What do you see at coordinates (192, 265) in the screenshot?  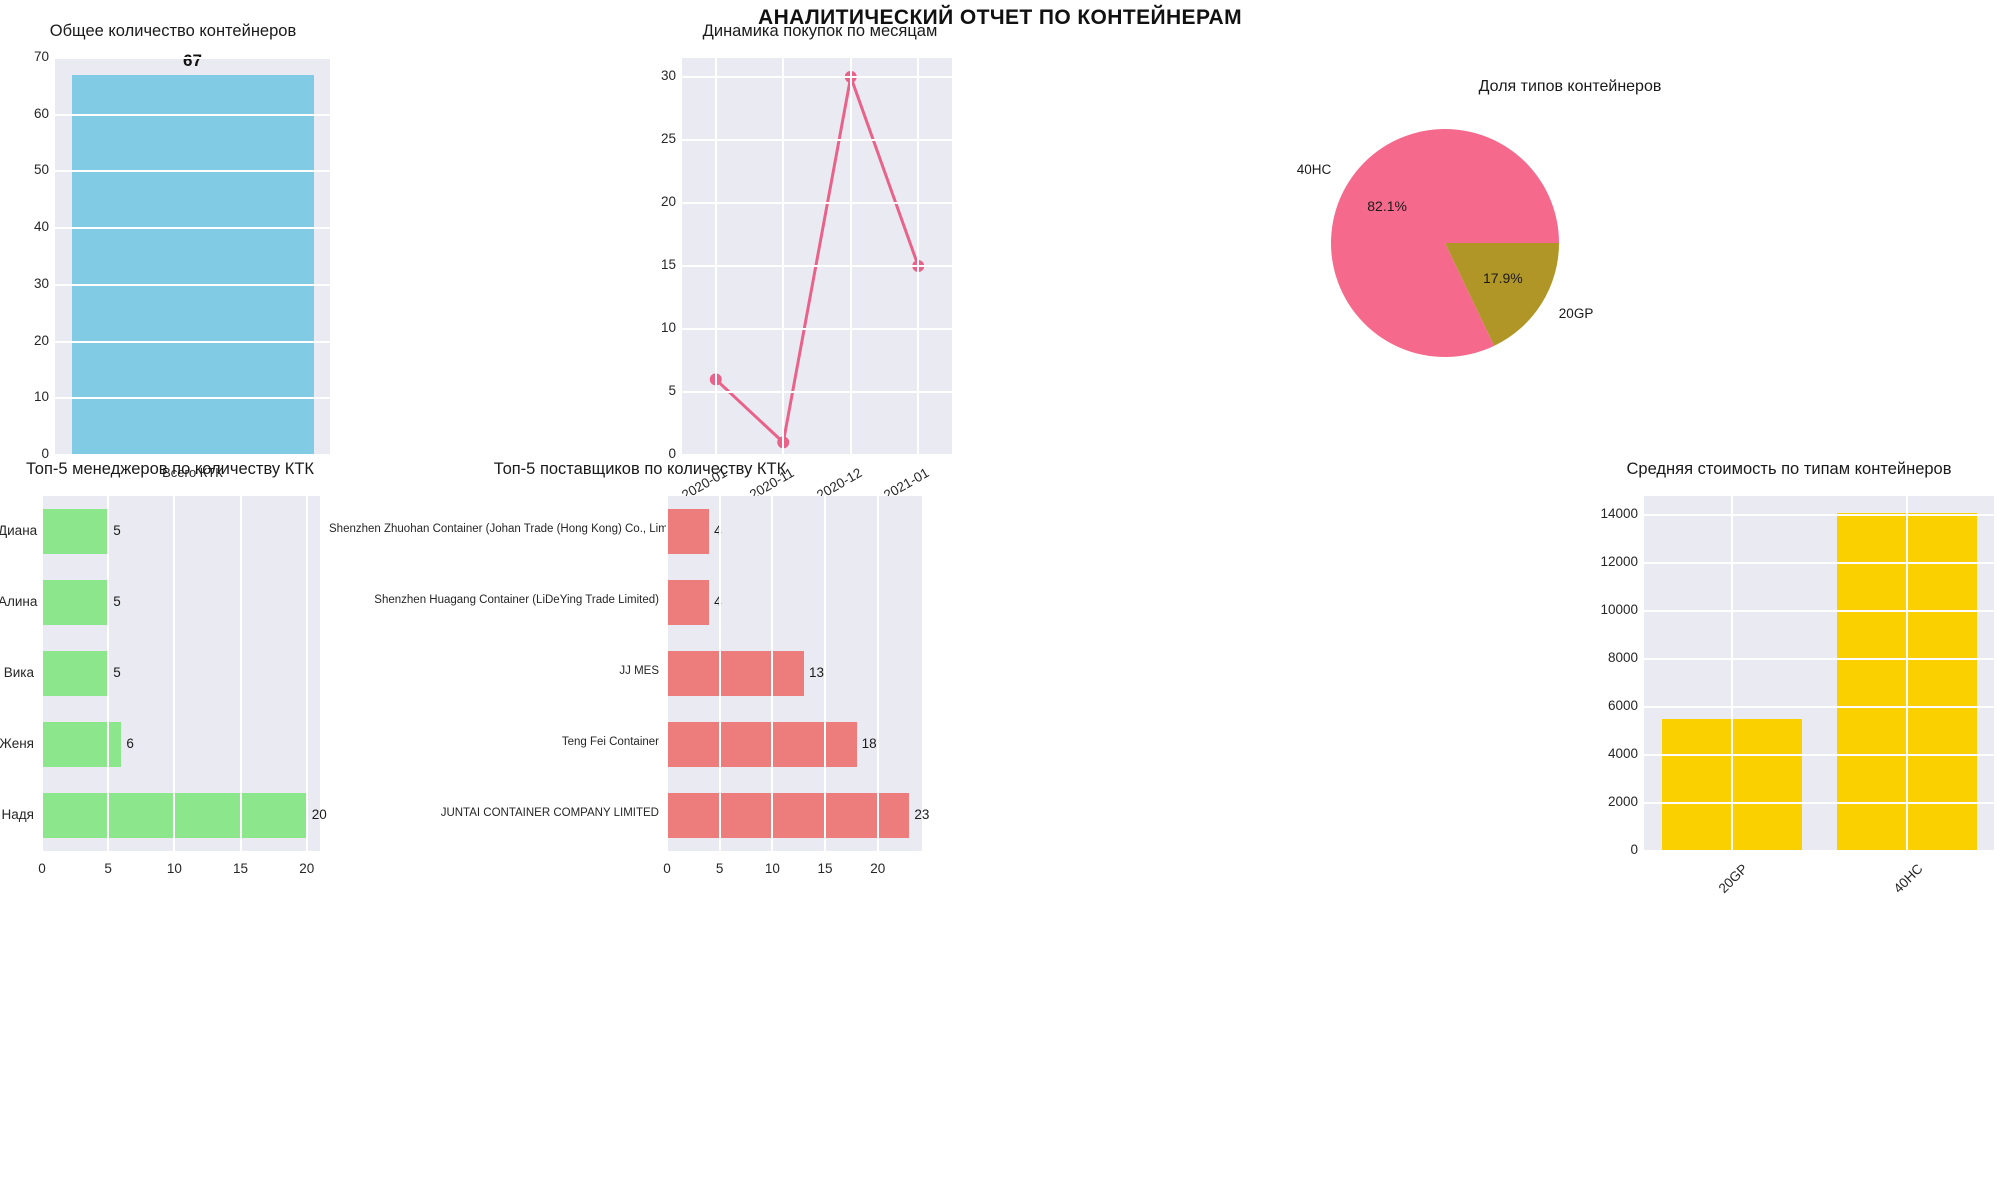 I see `bar-total-ktk` at bounding box center [192, 265].